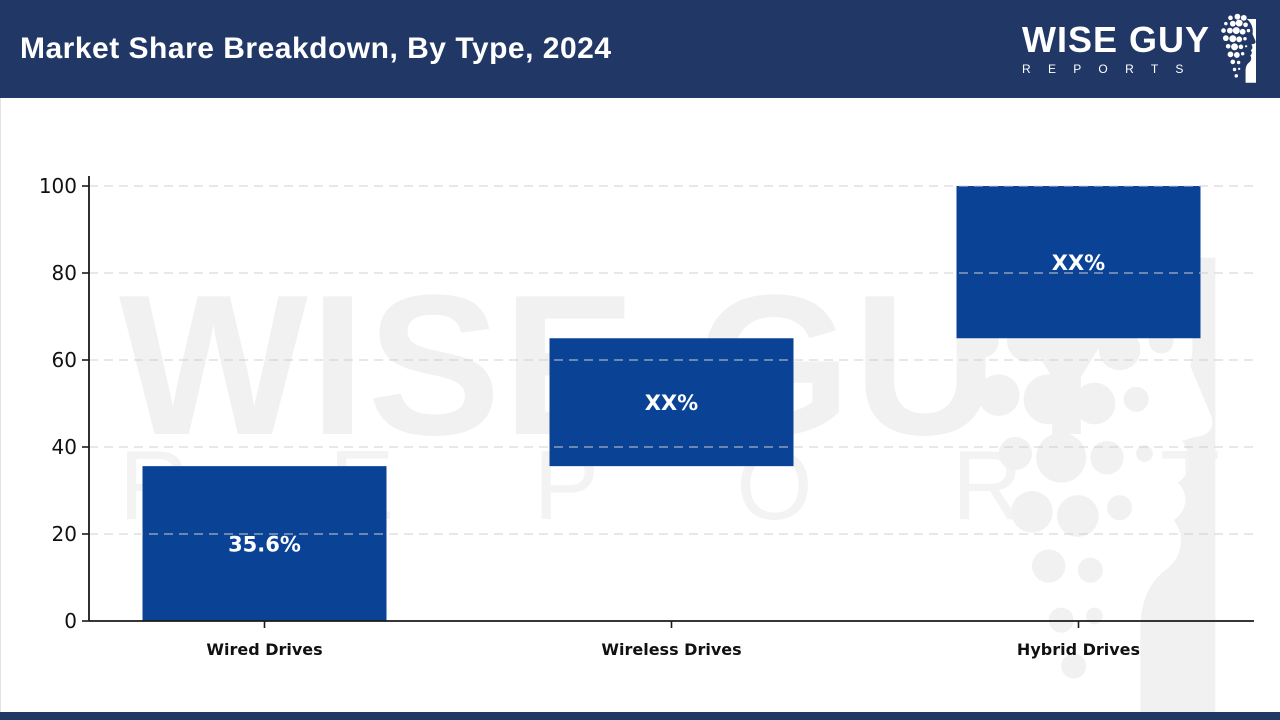 The height and width of the screenshot is (720, 1280). I want to click on bar-hybrid-drives, so click(1078, 262).